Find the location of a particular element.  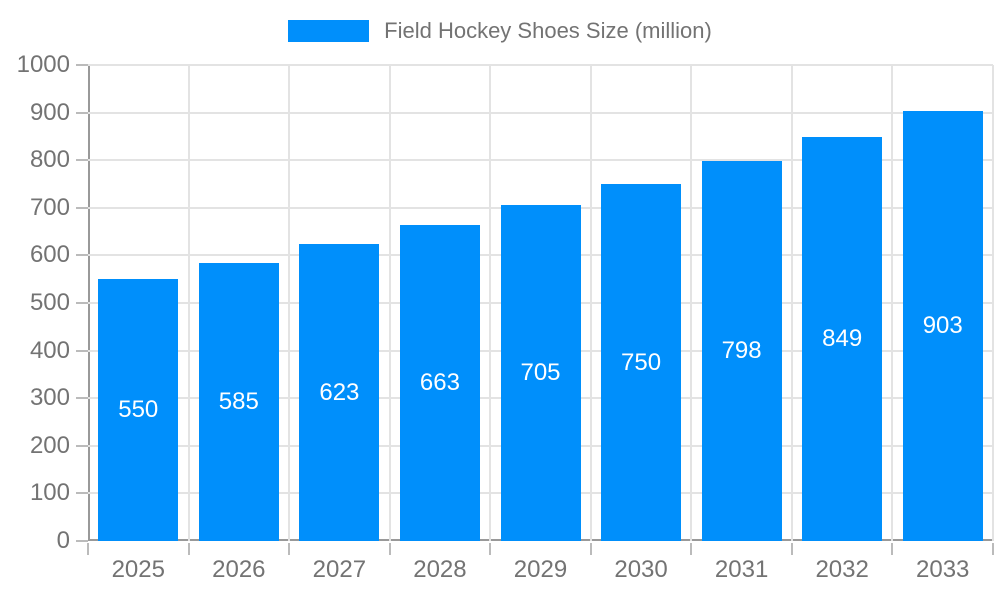

bar-value-label-2027: 623 is located at coordinates (339, 392).